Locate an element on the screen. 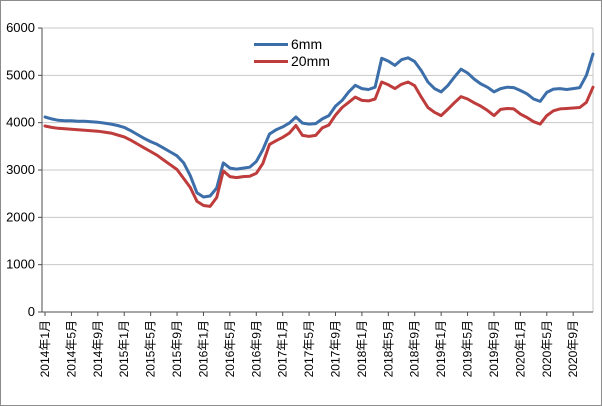 The image size is (602, 406). y-axis-label: 4000 is located at coordinates (20, 122).